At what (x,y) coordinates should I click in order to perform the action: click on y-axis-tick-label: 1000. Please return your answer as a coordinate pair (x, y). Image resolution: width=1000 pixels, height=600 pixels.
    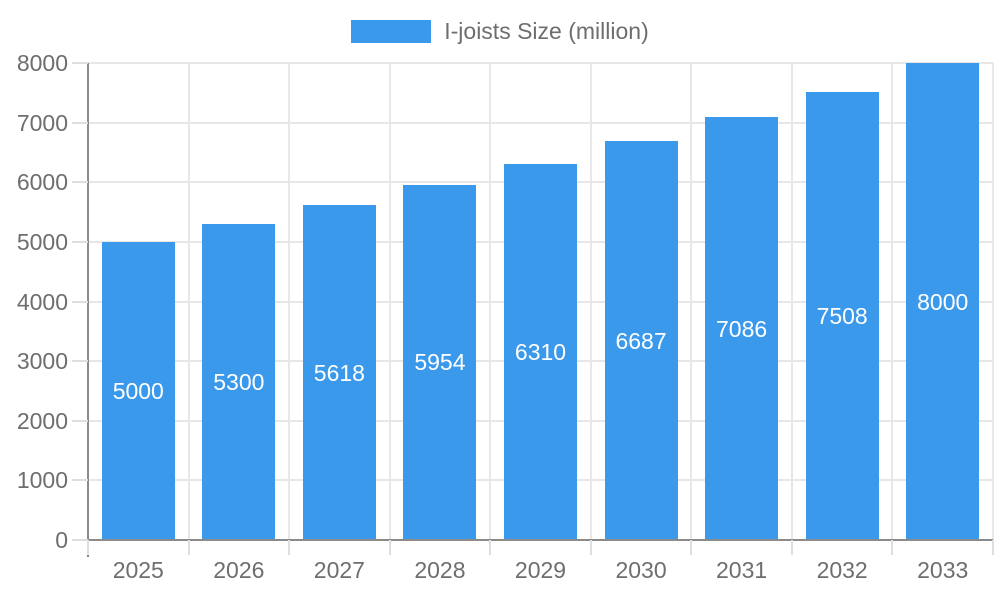
    Looking at the image, I should click on (42, 480).